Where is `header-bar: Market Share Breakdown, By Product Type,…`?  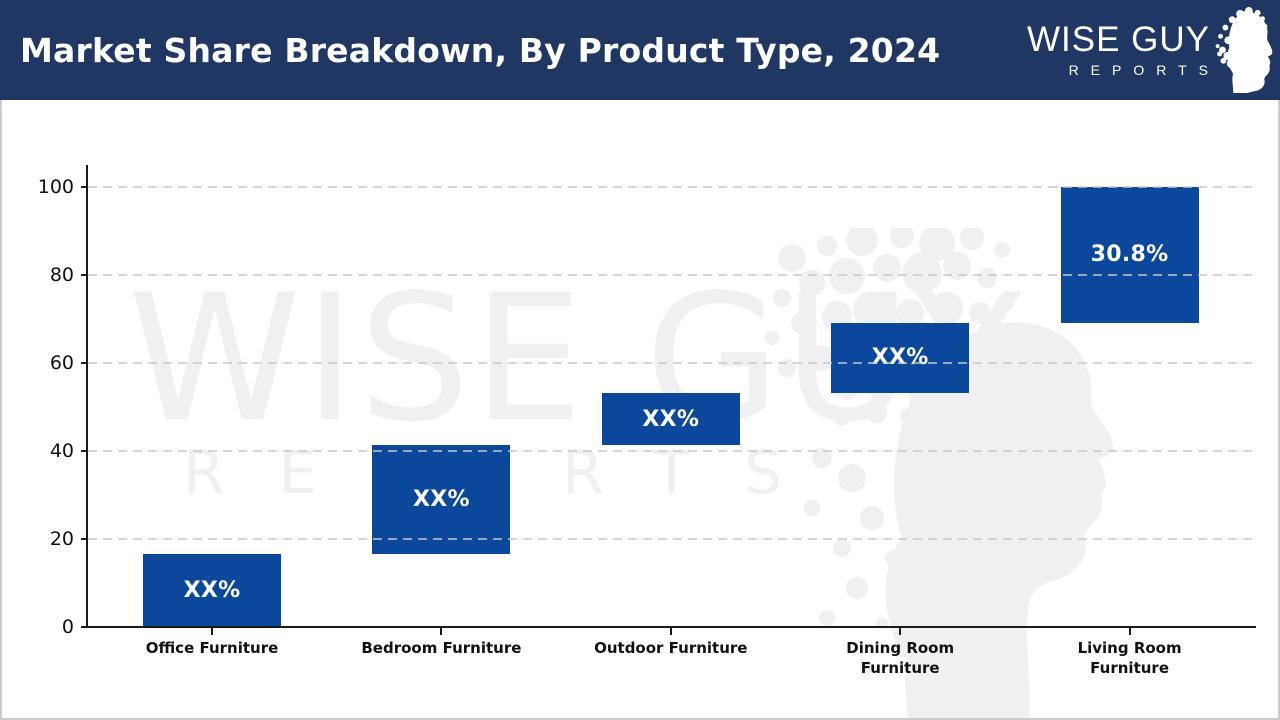 header-bar: Market Share Breakdown, By Product Type,… is located at coordinates (640, 50).